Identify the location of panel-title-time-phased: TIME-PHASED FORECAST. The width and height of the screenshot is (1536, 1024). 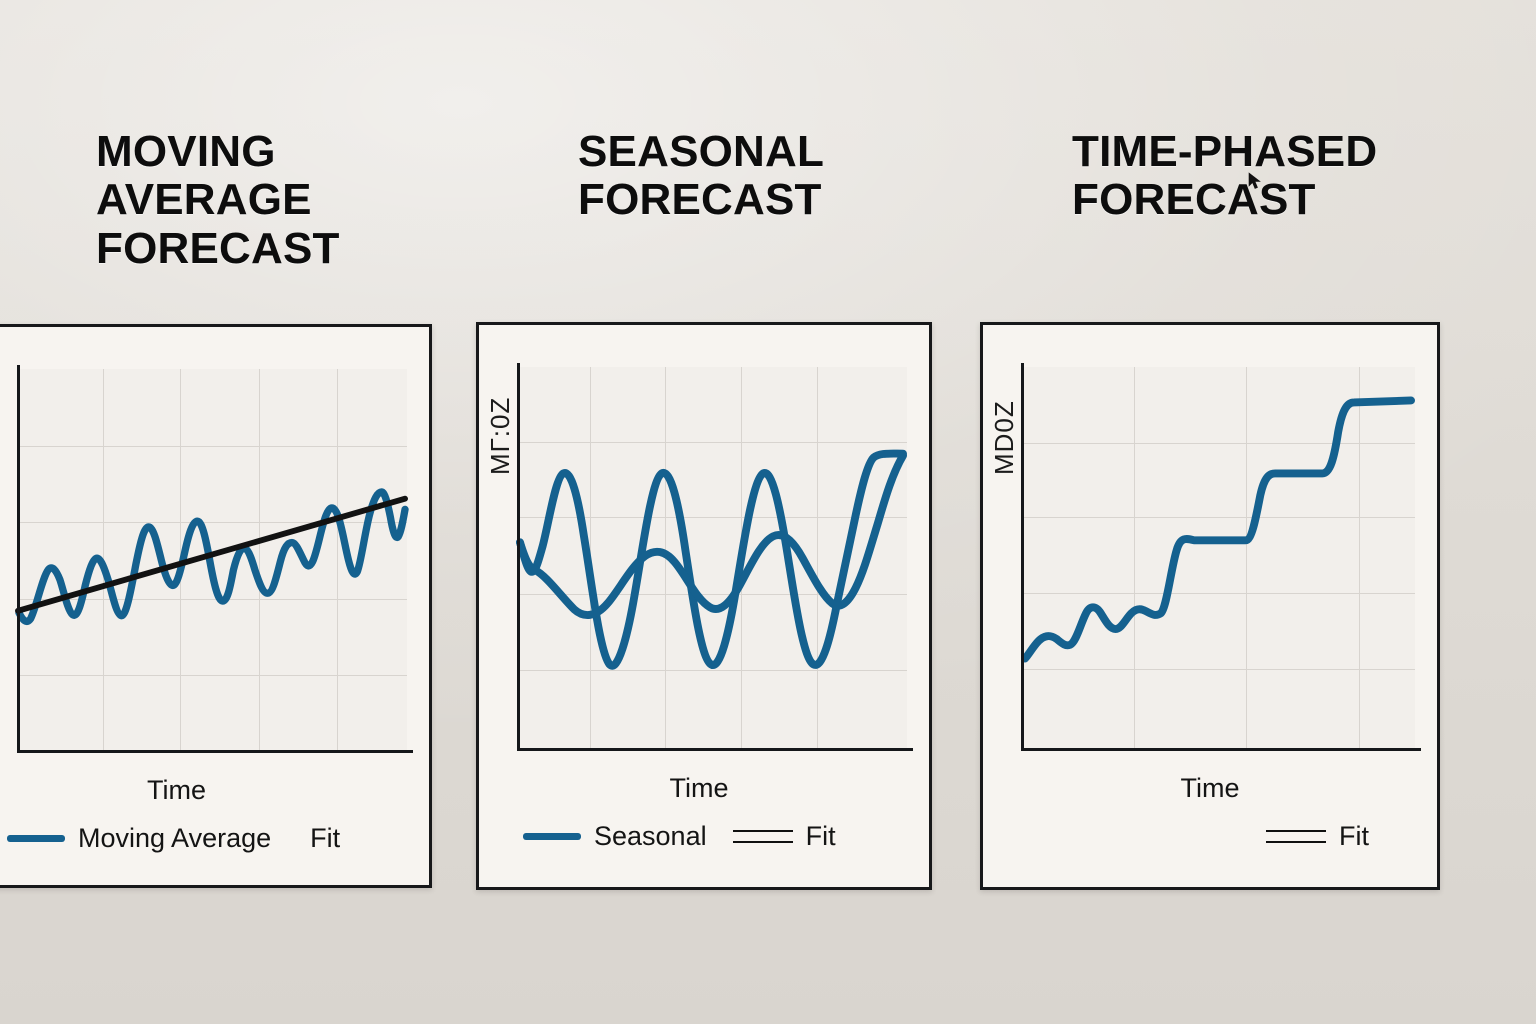
(1225, 176).